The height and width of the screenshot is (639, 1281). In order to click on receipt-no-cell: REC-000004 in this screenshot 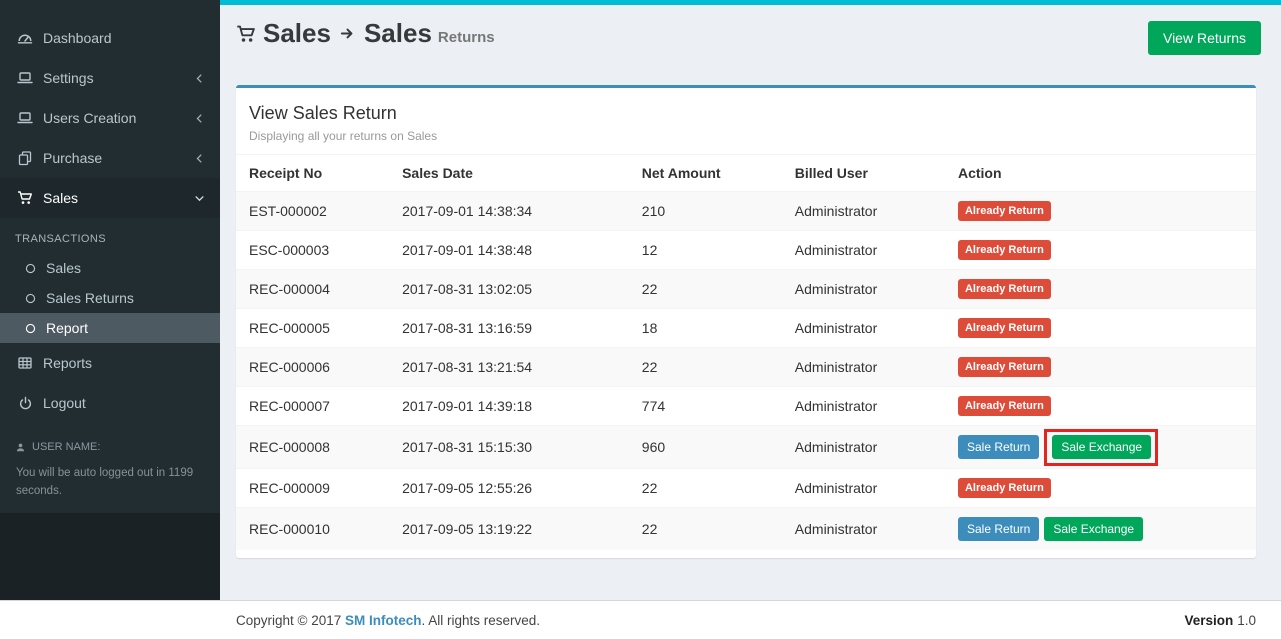, I will do `click(315, 289)`.